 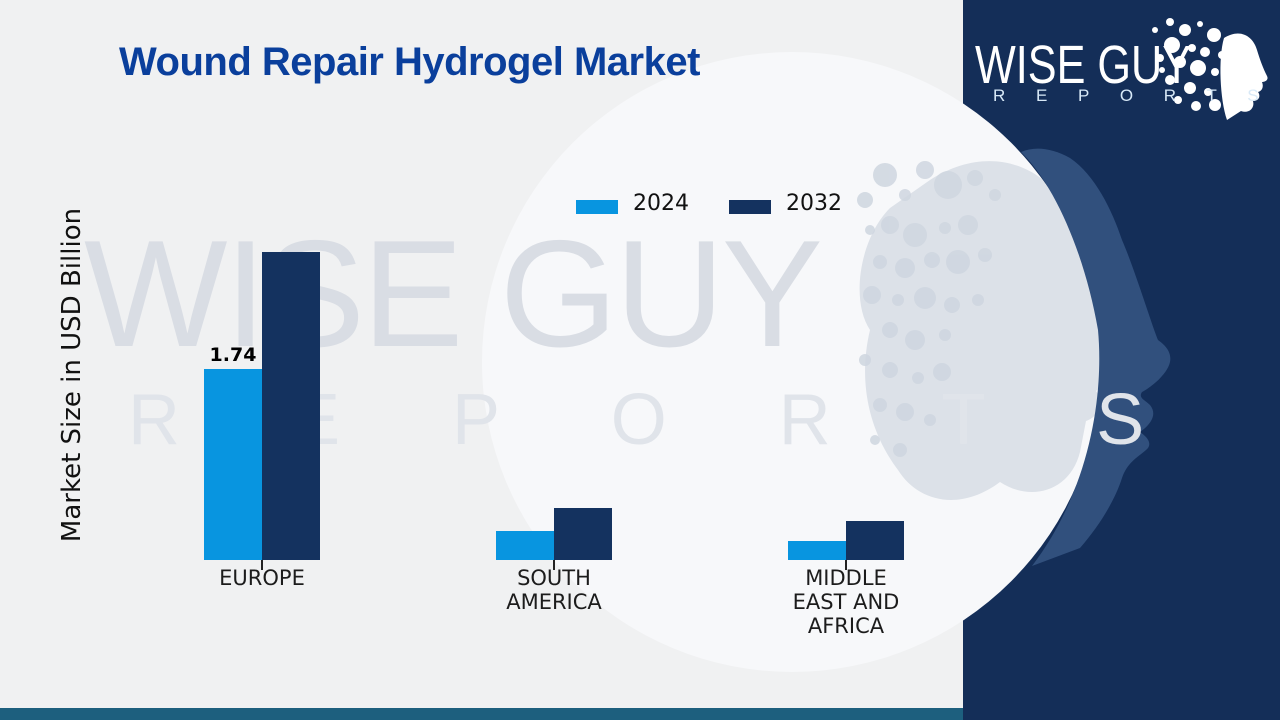 What do you see at coordinates (640, 714) in the screenshot?
I see `bottom-accent-strip` at bounding box center [640, 714].